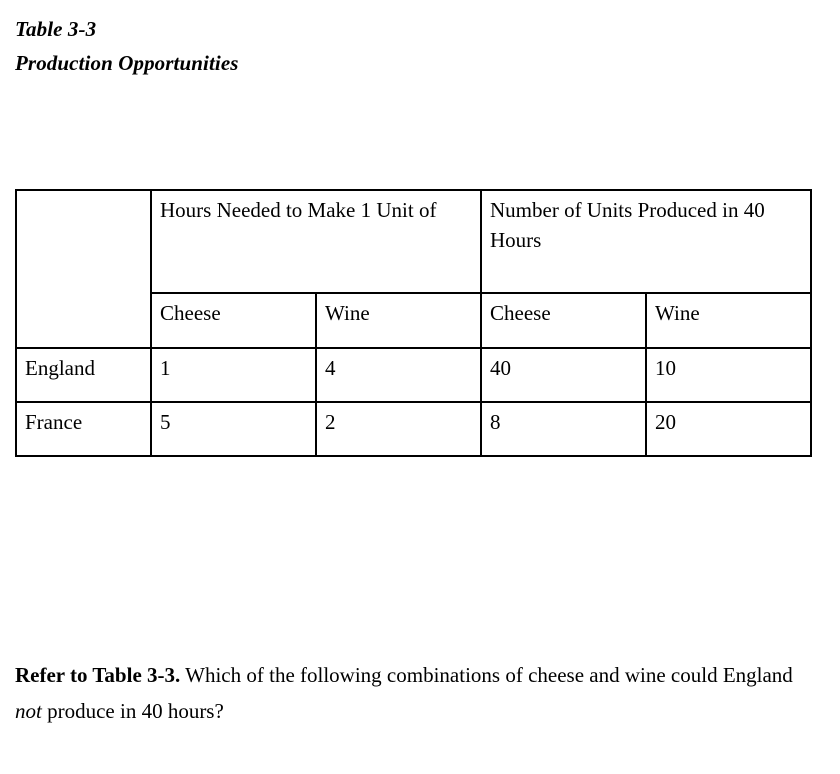 This screenshot has width=840, height=774. What do you see at coordinates (646, 241) in the screenshot?
I see `group-header-units-produced: Number of Units Produced in 40 Hours` at bounding box center [646, 241].